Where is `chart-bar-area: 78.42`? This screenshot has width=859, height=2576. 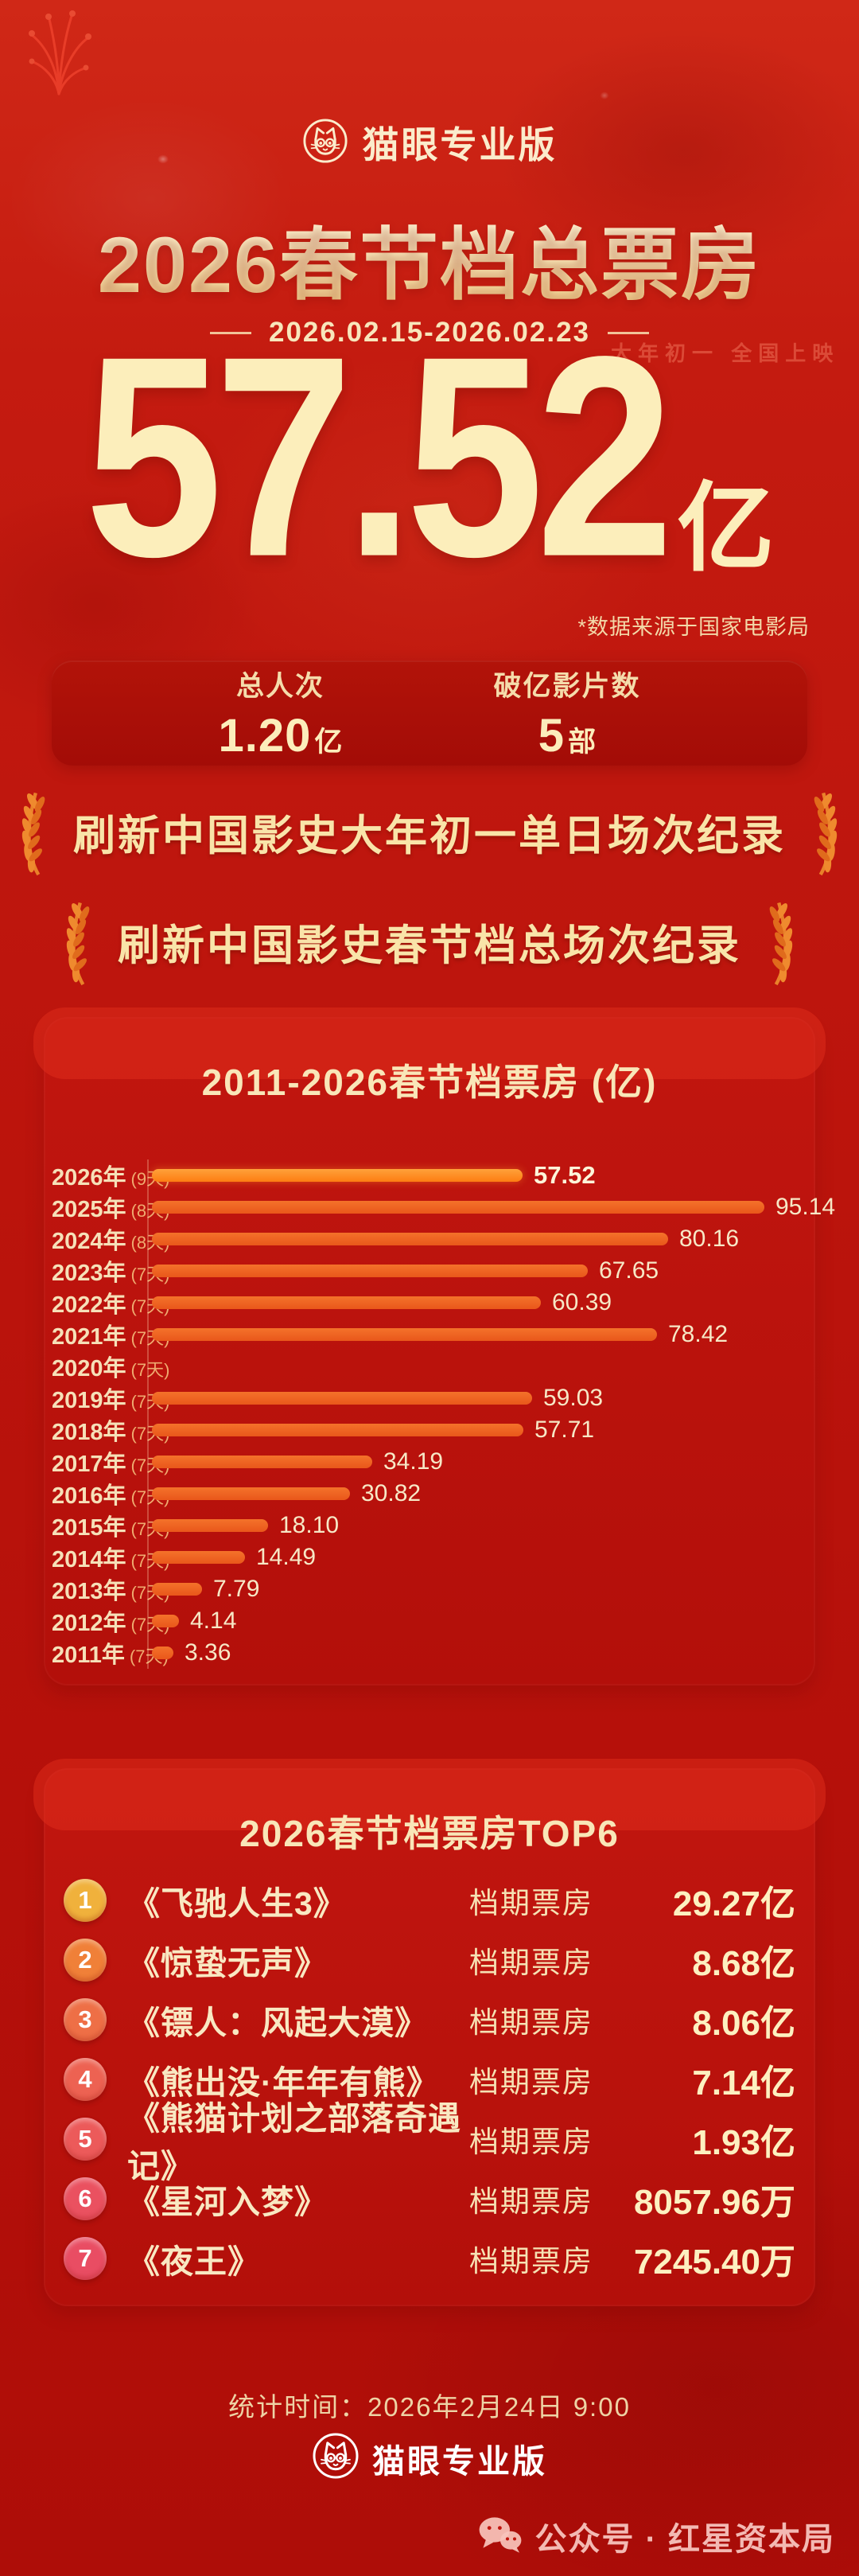
chart-bar-area: 78.42 is located at coordinates (477, 1334).